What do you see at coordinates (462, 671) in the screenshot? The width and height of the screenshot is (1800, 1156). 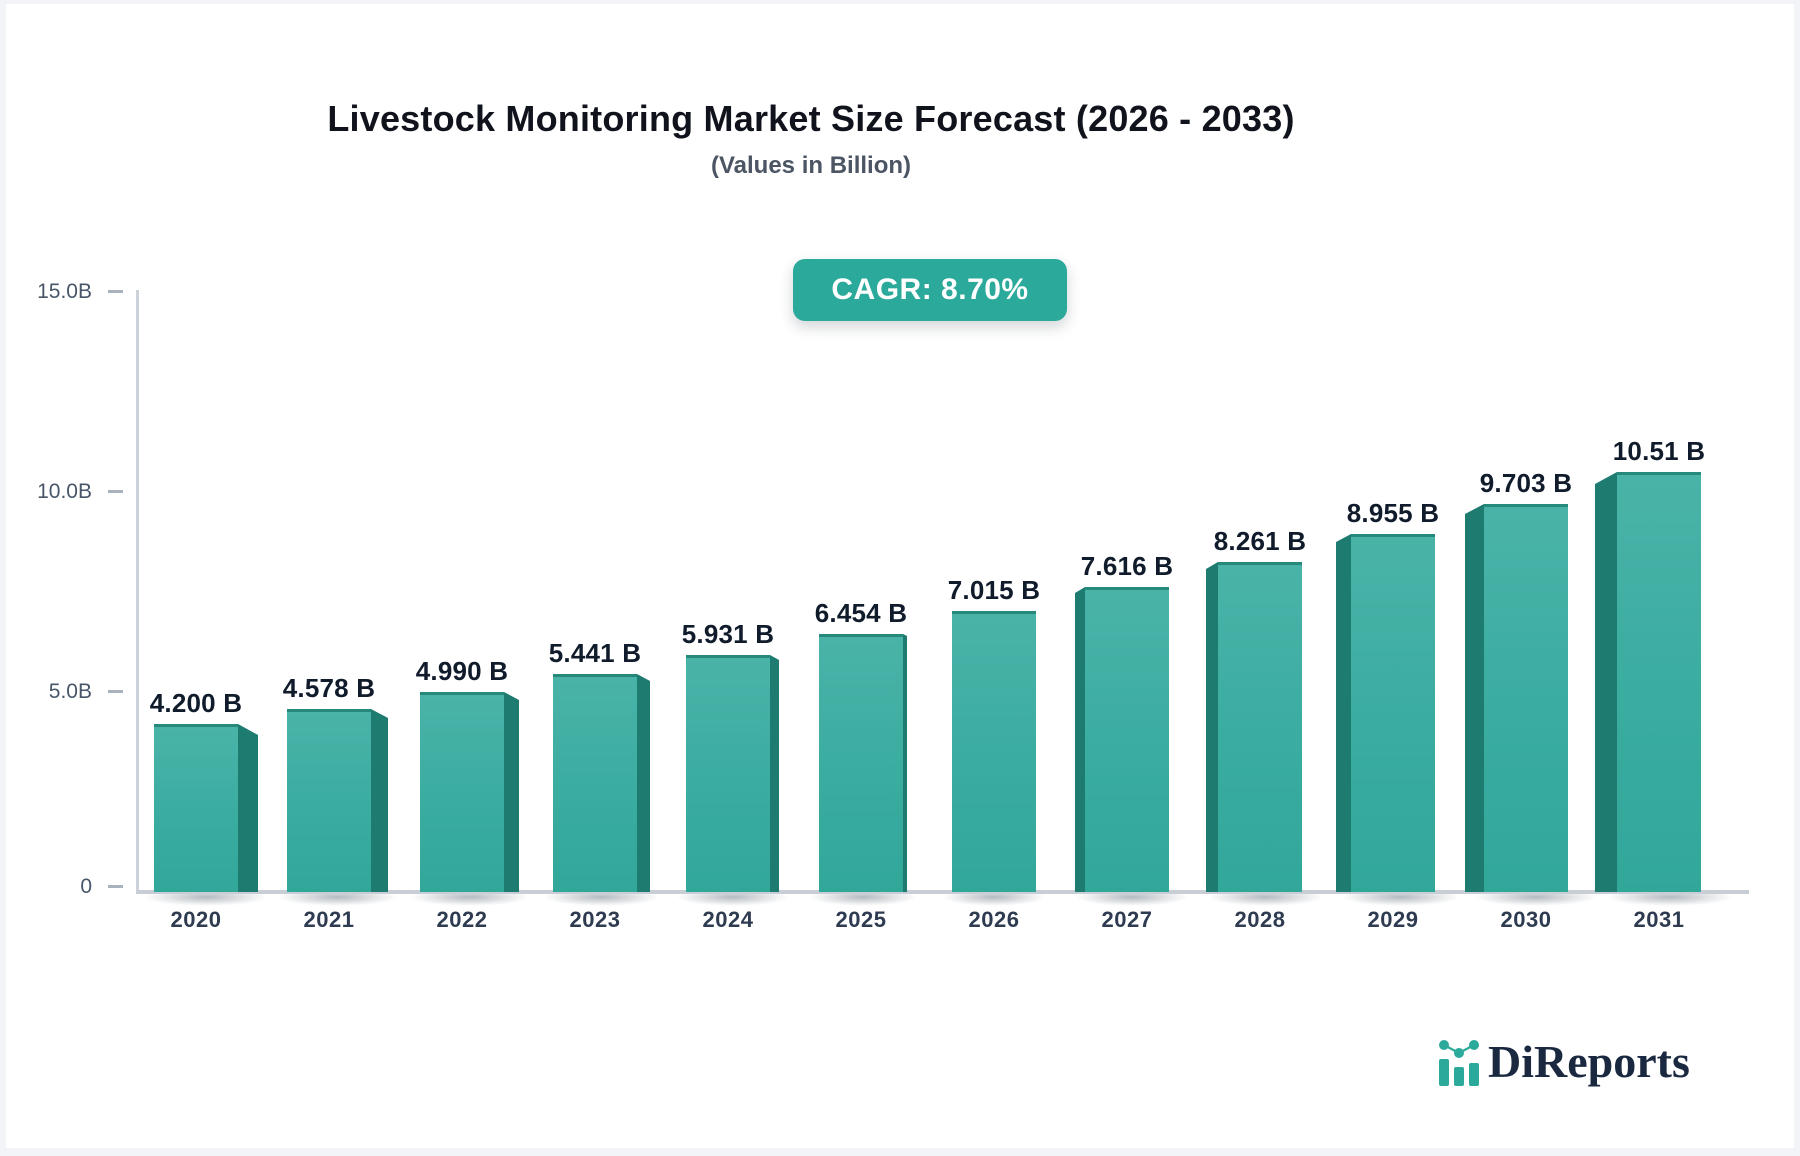 I see `bar-value-label: 4.990 B` at bounding box center [462, 671].